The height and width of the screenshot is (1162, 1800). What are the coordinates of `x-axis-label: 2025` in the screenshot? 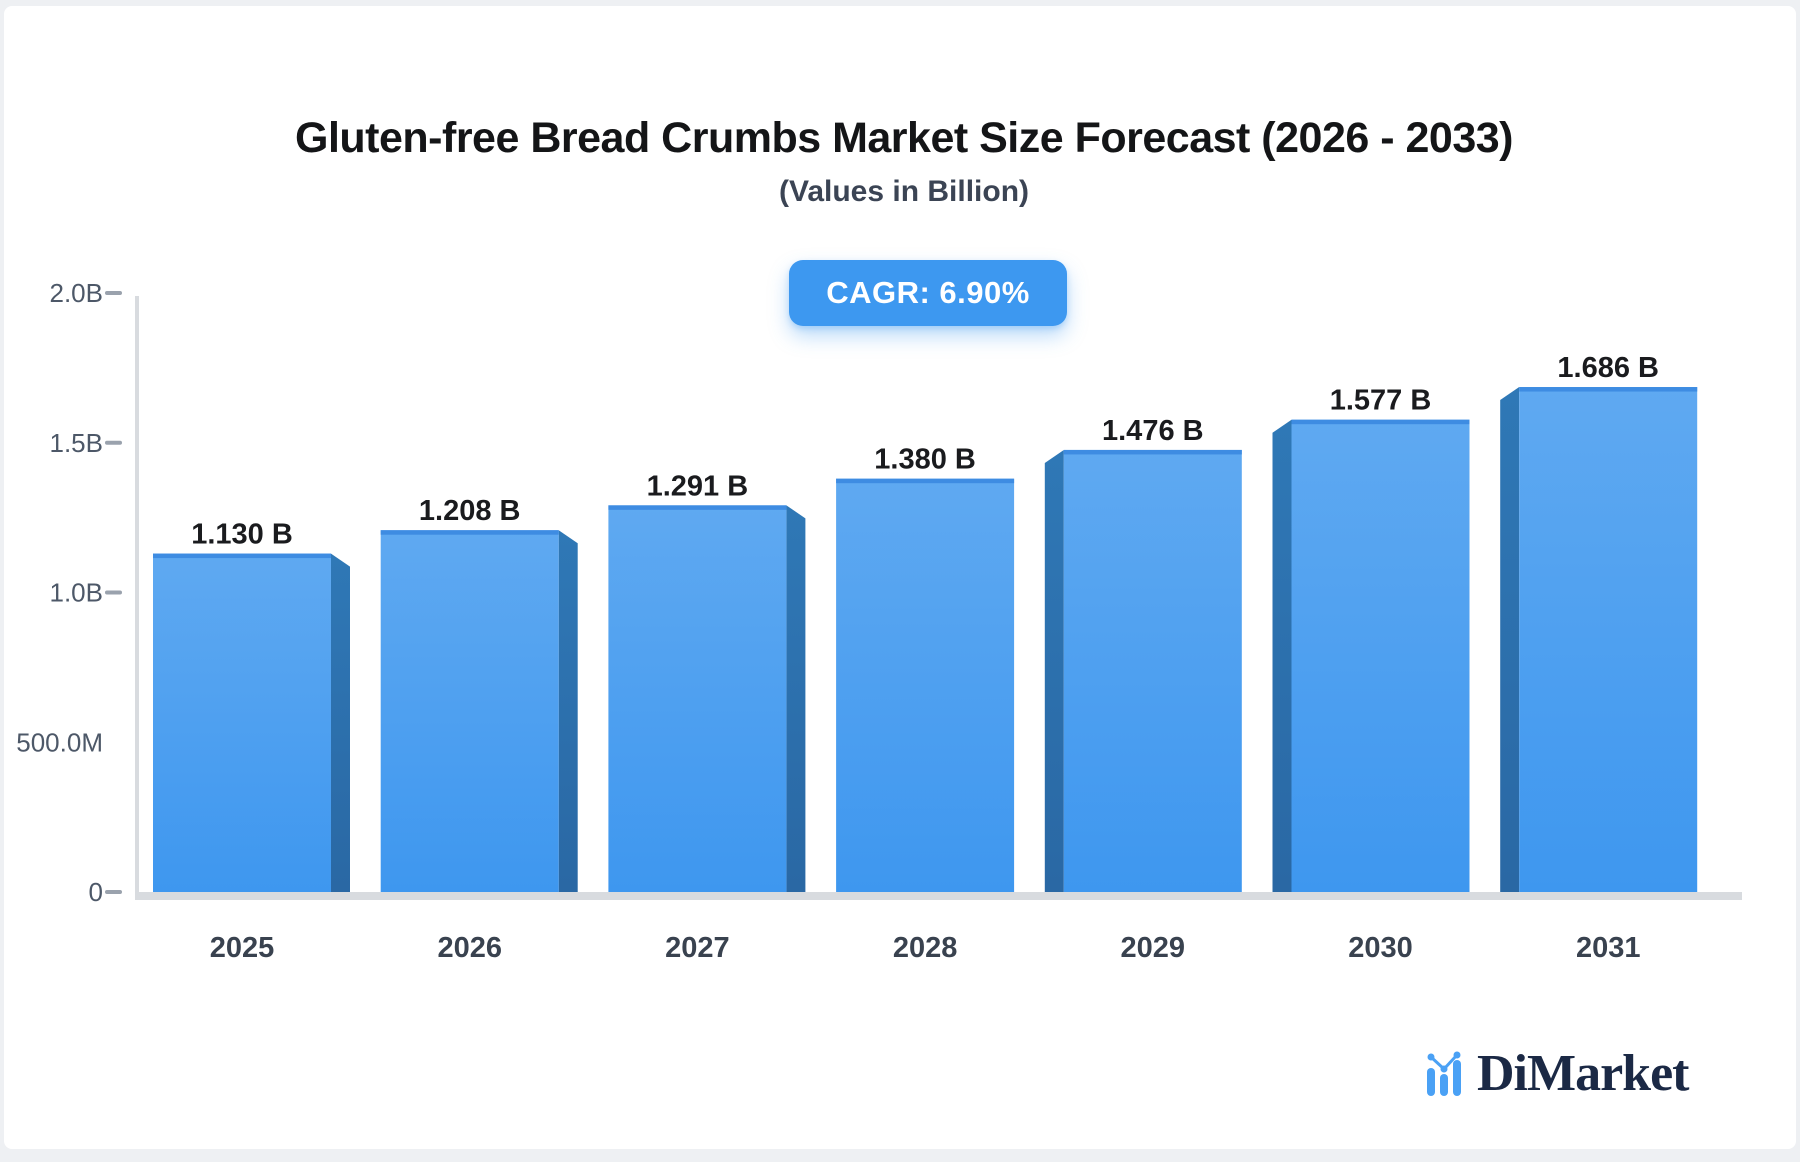 It's located at (242, 948).